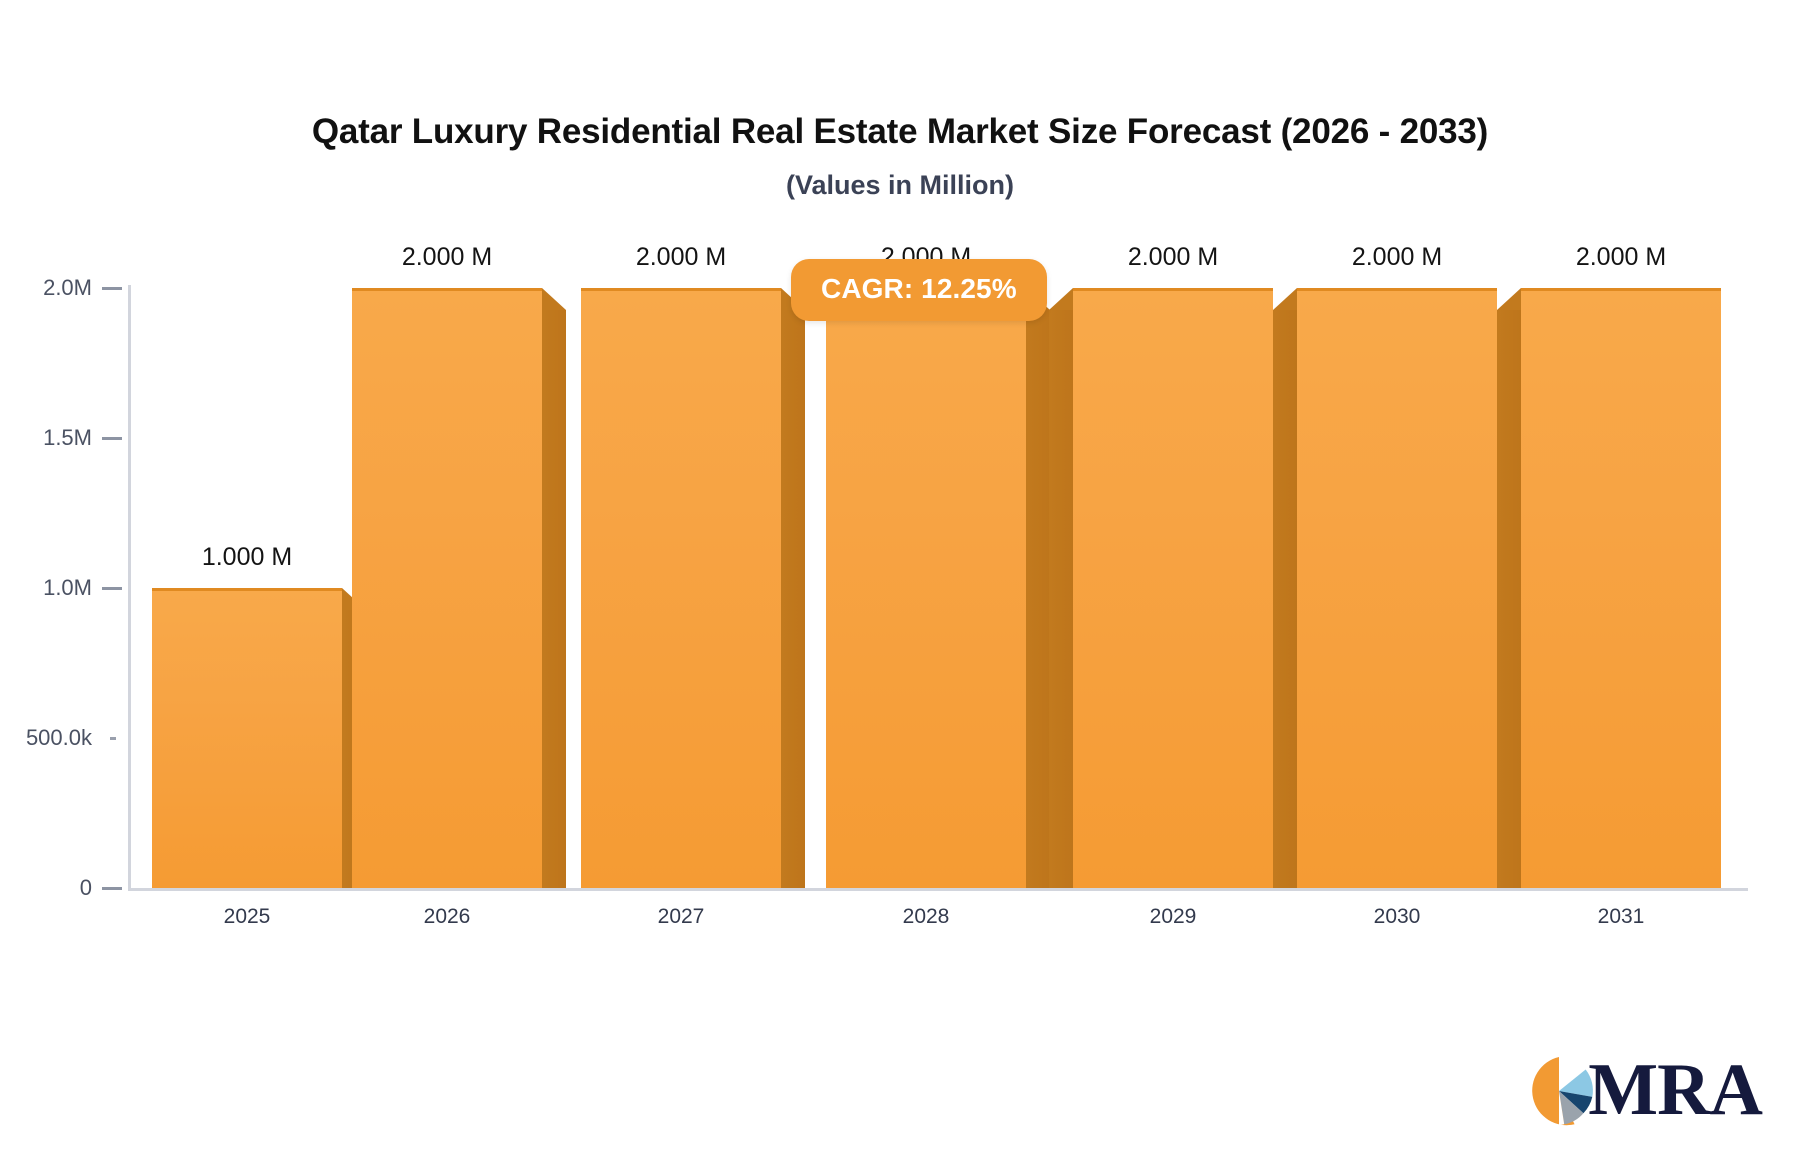 This screenshot has height=1156, width=1800. Describe the element at coordinates (247, 557) in the screenshot. I see `bar-value-label: 1.000 M` at that location.